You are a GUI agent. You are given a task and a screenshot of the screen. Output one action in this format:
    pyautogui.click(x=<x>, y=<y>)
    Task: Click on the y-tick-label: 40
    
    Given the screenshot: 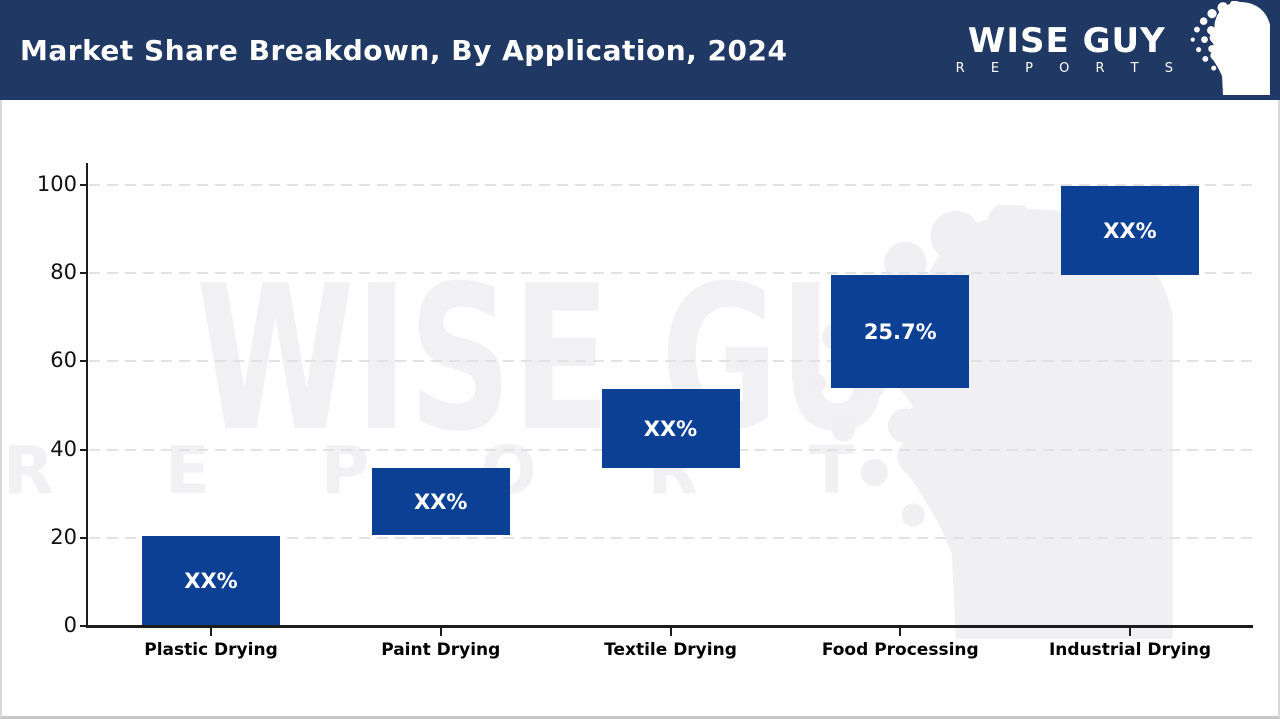 What is the action you would take?
    pyautogui.click(x=63, y=449)
    